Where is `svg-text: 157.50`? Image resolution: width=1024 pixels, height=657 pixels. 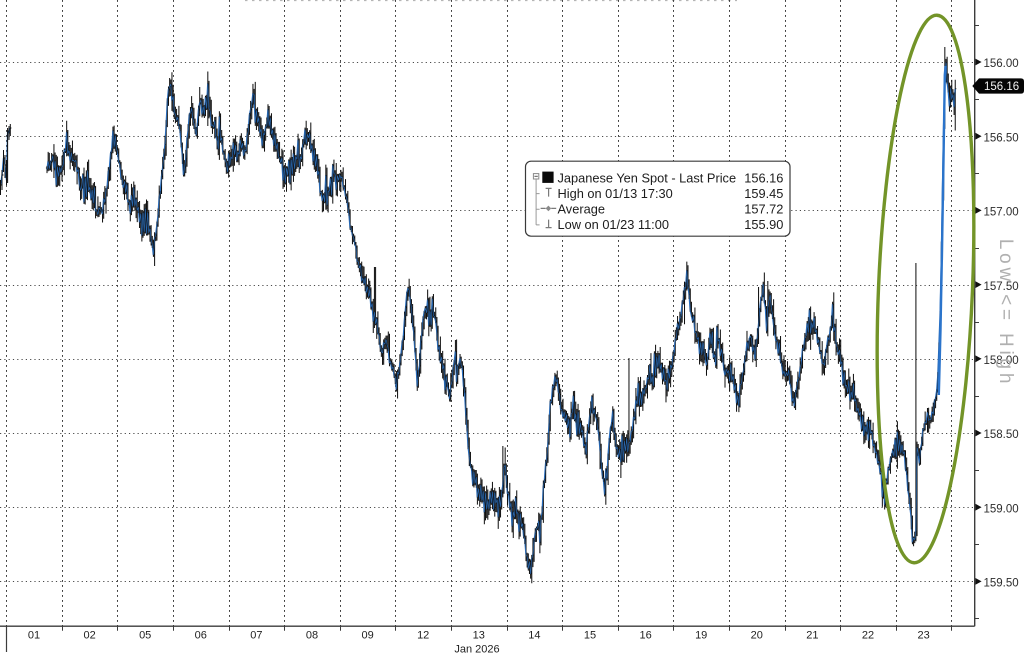 svg-text: 157.50 is located at coordinates (1001, 287).